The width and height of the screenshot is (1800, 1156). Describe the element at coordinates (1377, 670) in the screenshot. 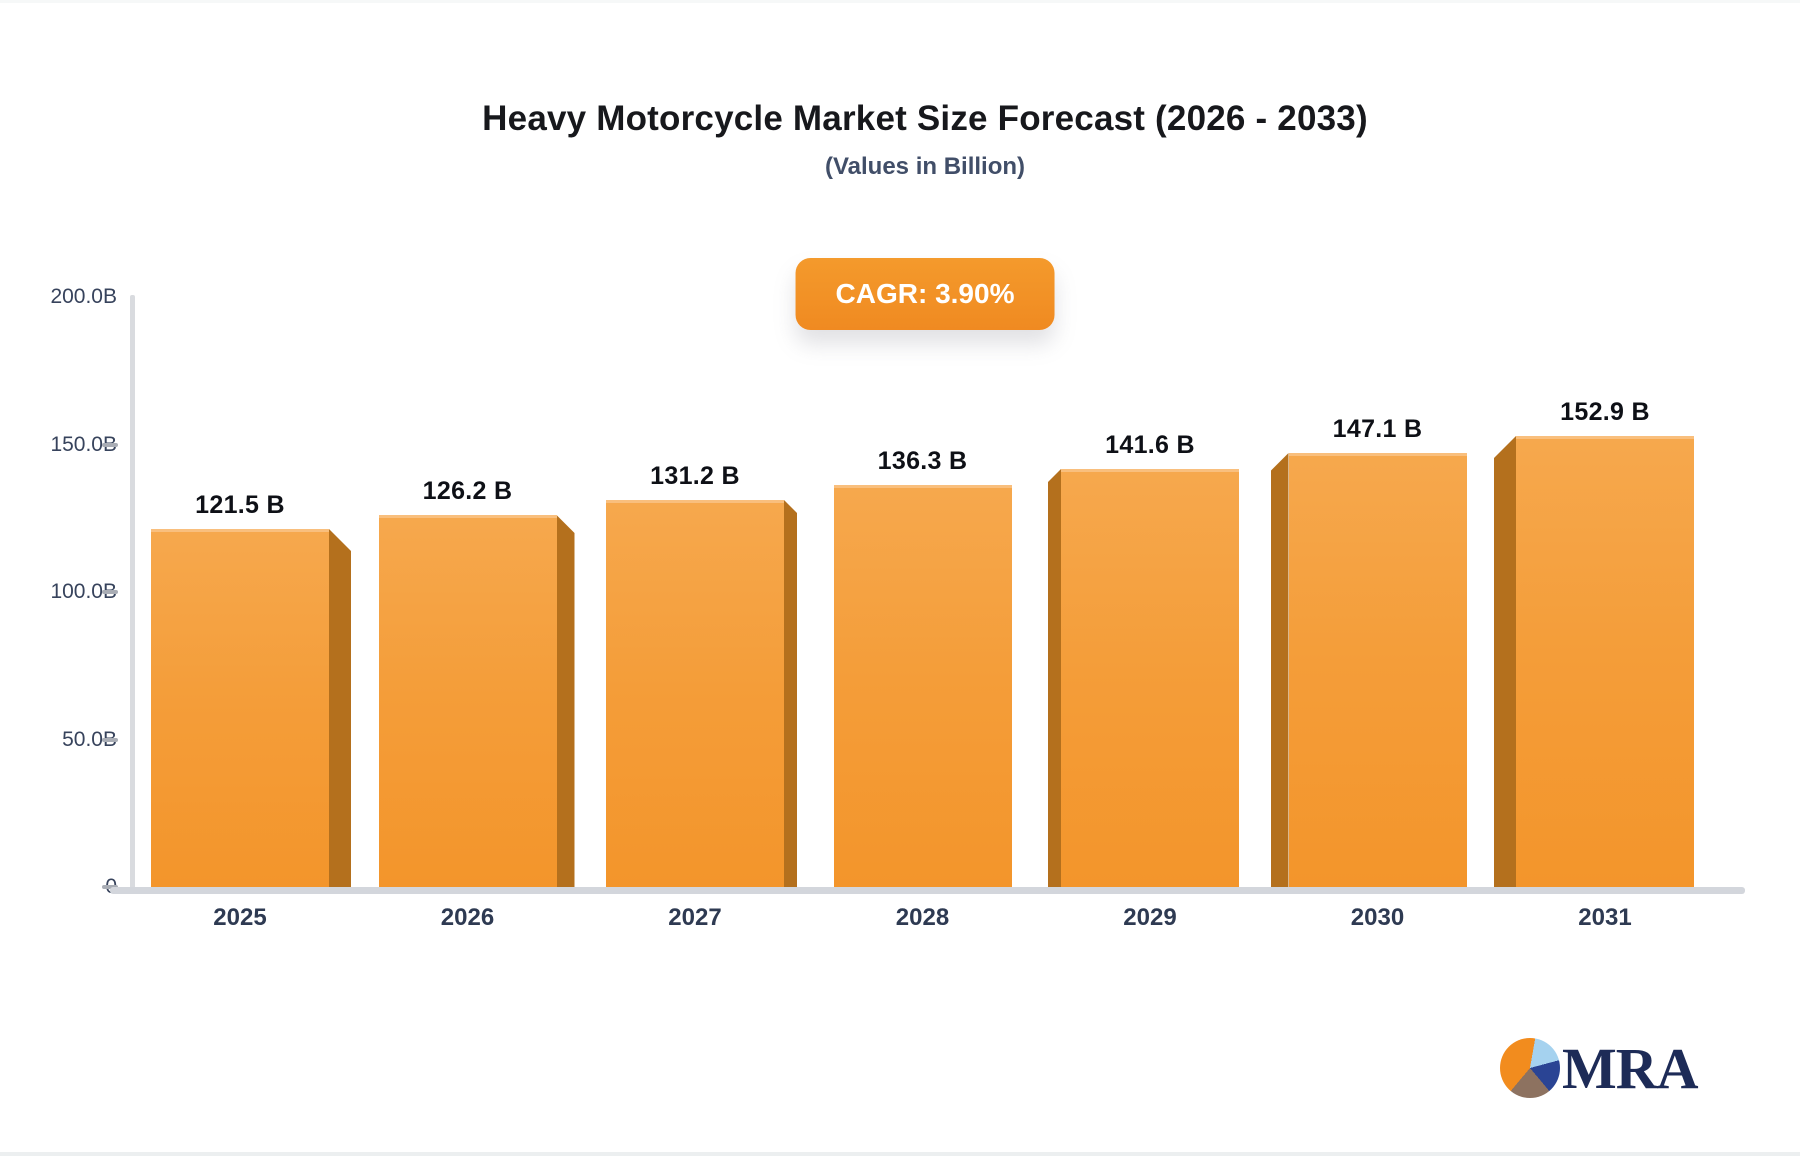

I see `bar-2030` at that location.